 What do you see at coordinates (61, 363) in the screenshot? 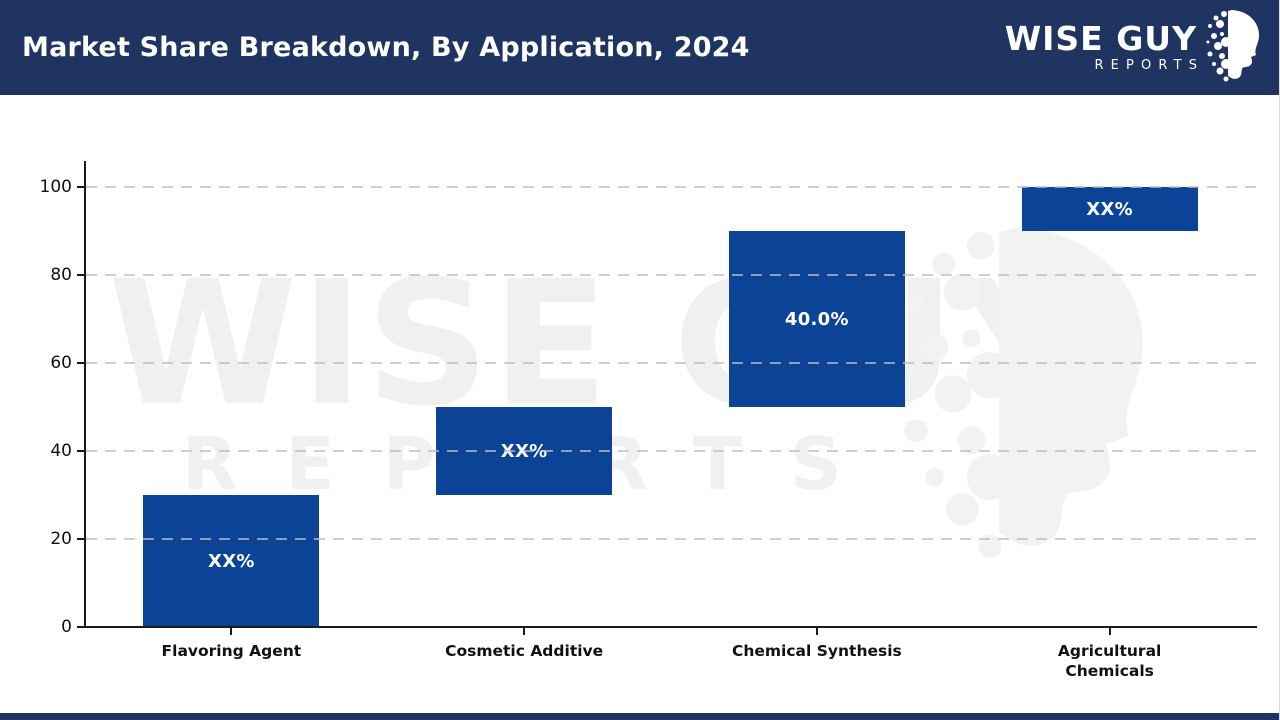
I see `y-tick-label: 60` at bounding box center [61, 363].